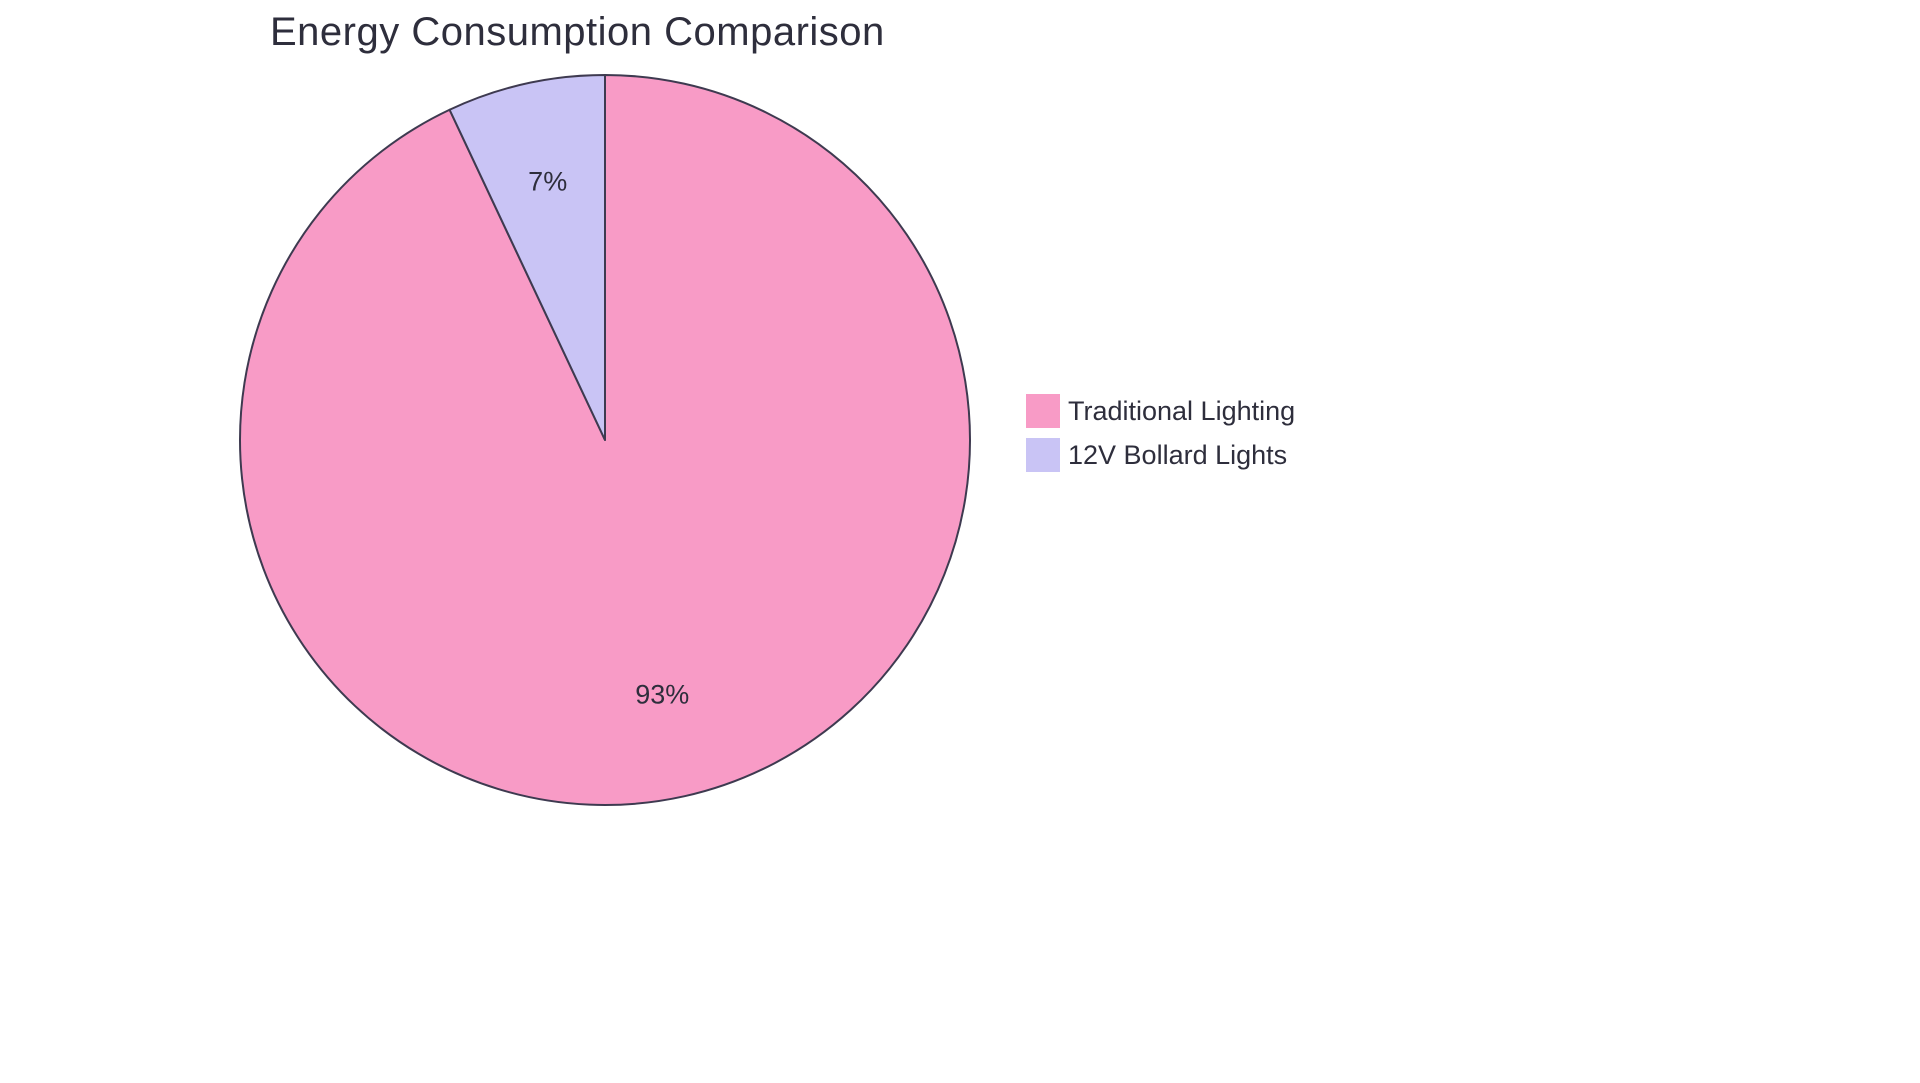 This screenshot has width=1920, height=1083. What do you see at coordinates (1043, 455) in the screenshot?
I see `legend-swatch-12v-bollard-lights` at bounding box center [1043, 455].